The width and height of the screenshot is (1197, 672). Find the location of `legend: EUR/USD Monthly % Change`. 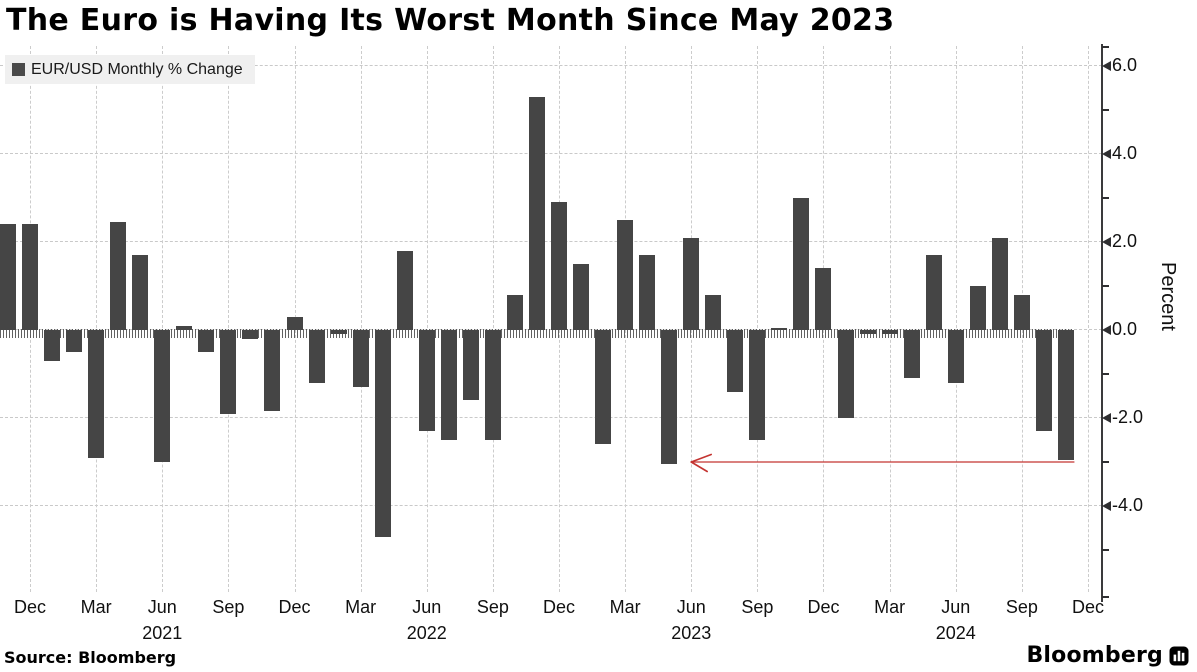

legend: EUR/USD Monthly % Change is located at coordinates (130, 69).